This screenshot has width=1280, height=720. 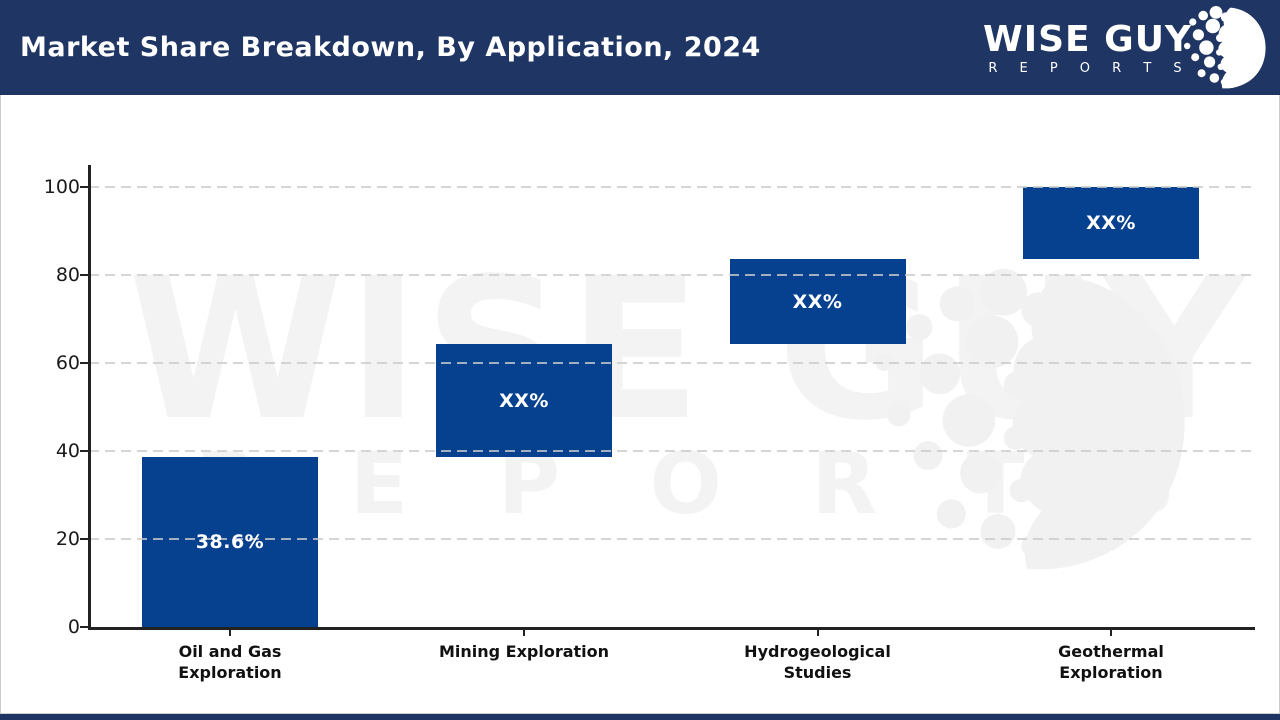 I want to click on bar-value-label: 38.6%, so click(x=230, y=542).